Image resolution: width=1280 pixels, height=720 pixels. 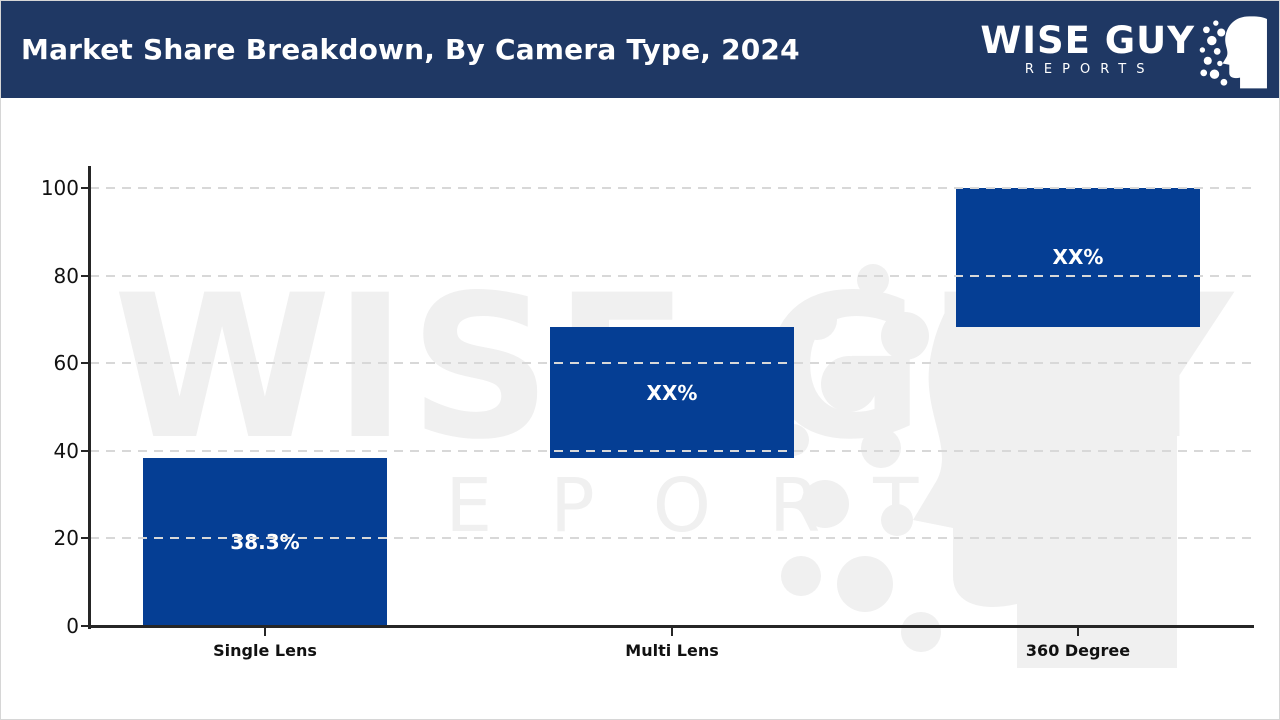 I want to click on y-tick-label: 60, so click(x=66, y=363).